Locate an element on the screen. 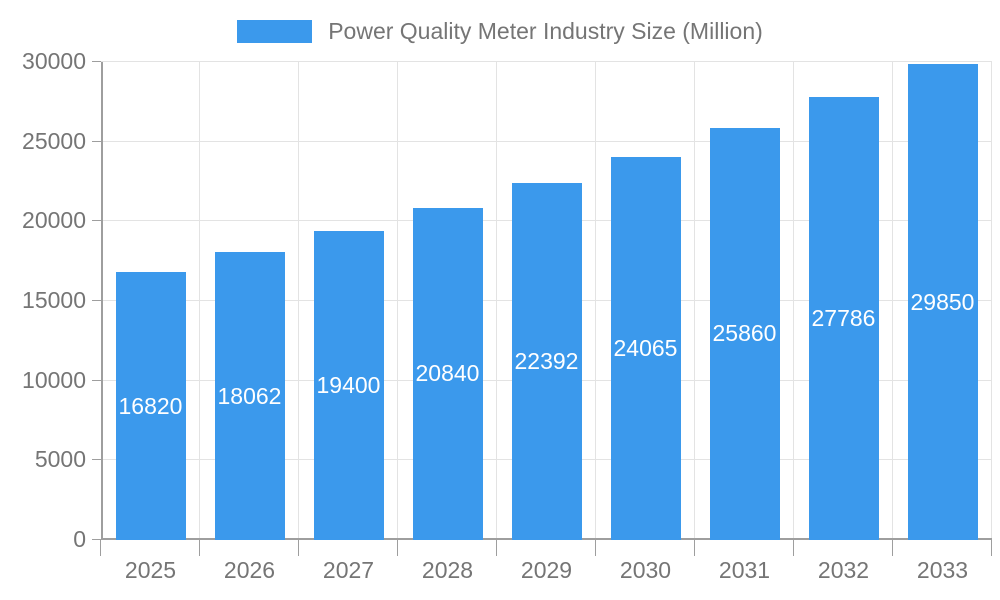  x-tick-label: 2030 is located at coordinates (645, 570).